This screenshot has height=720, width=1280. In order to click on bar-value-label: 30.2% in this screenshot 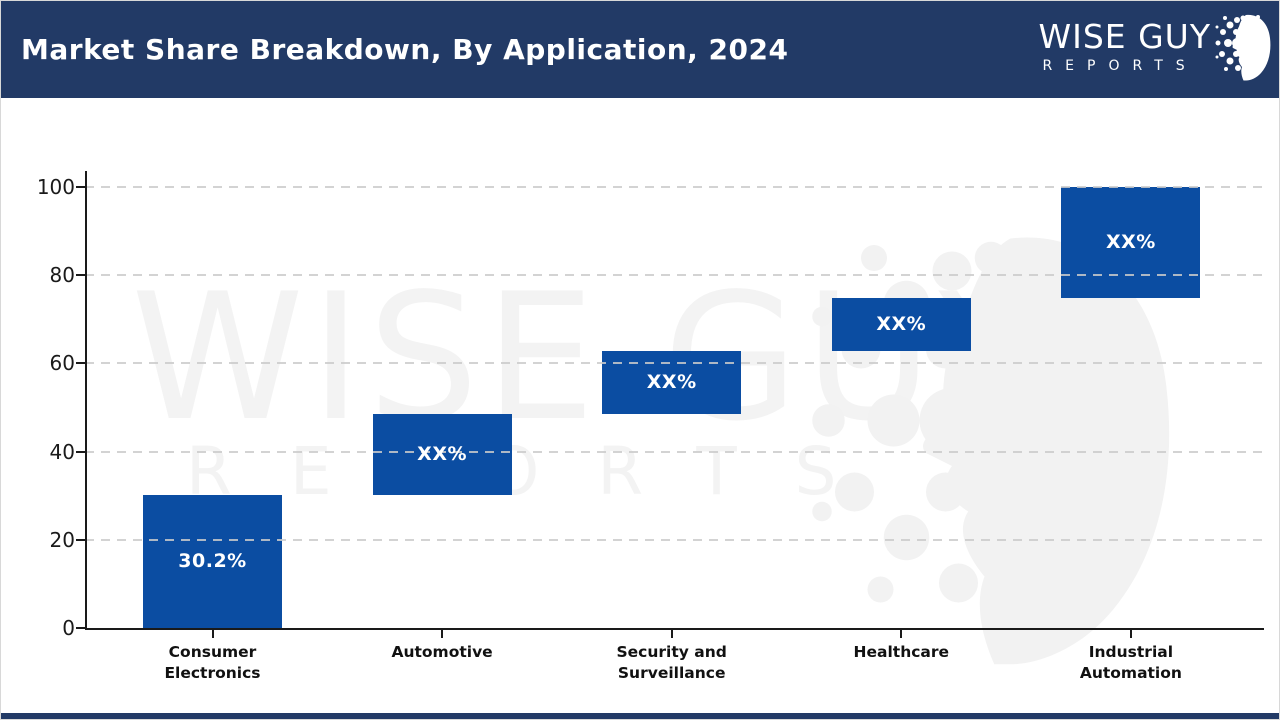, I will do `click(212, 560)`.